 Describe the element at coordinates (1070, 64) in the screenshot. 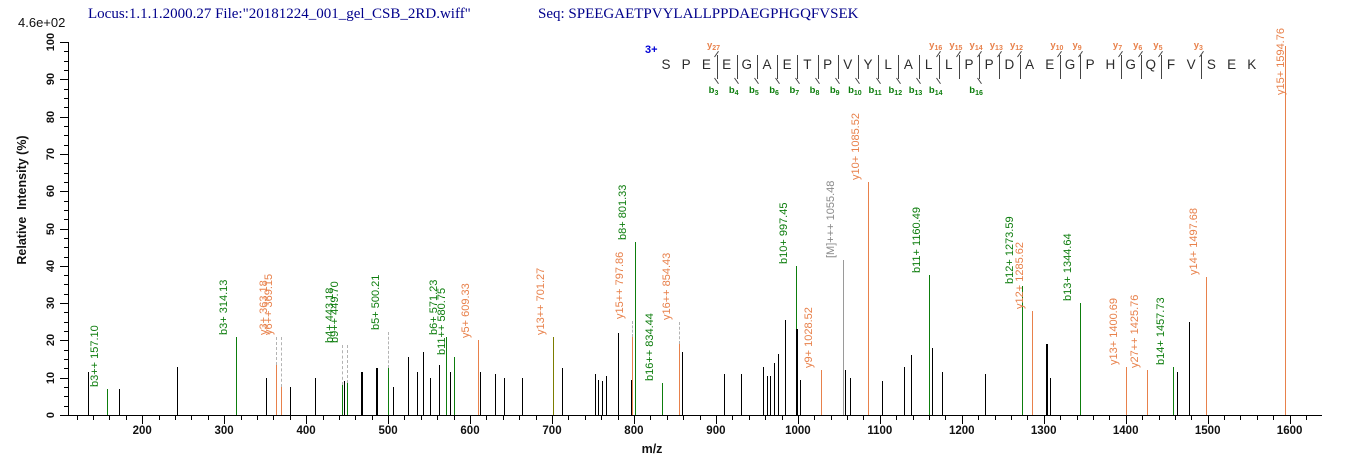

I see `residue-letter: G` at that location.